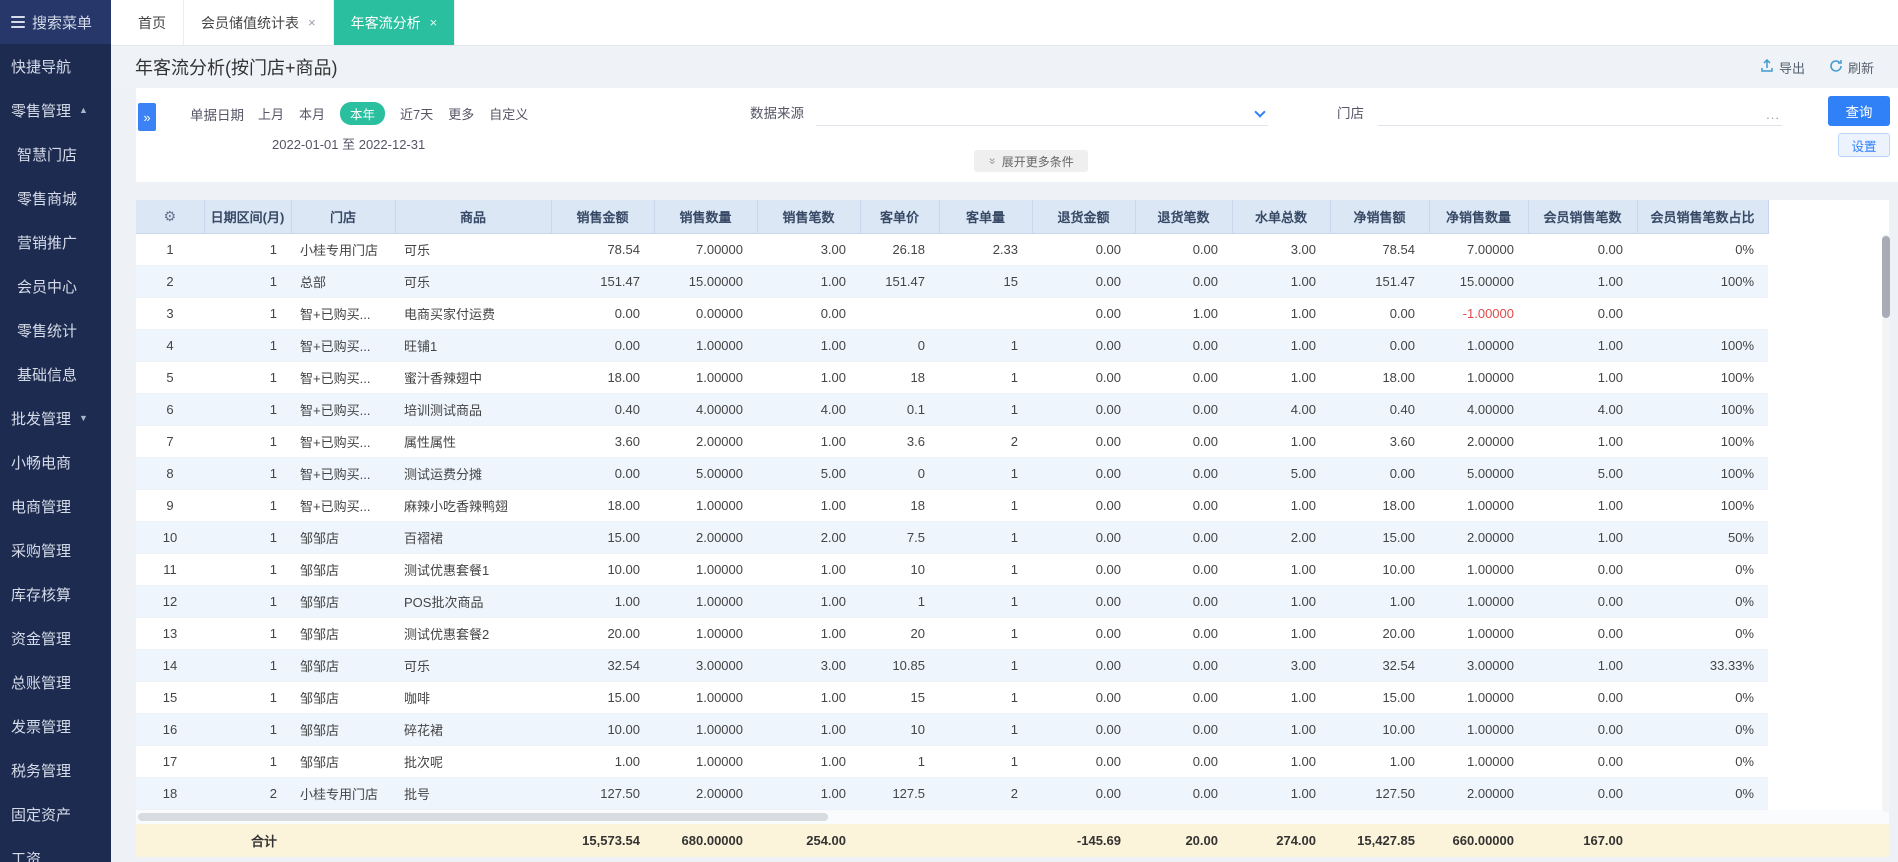 The width and height of the screenshot is (1898, 862). What do you see at coordinates (55, 198) in the screenshot?
I see `sidebar-item: 零售商城` at bounding box center [55, 198].